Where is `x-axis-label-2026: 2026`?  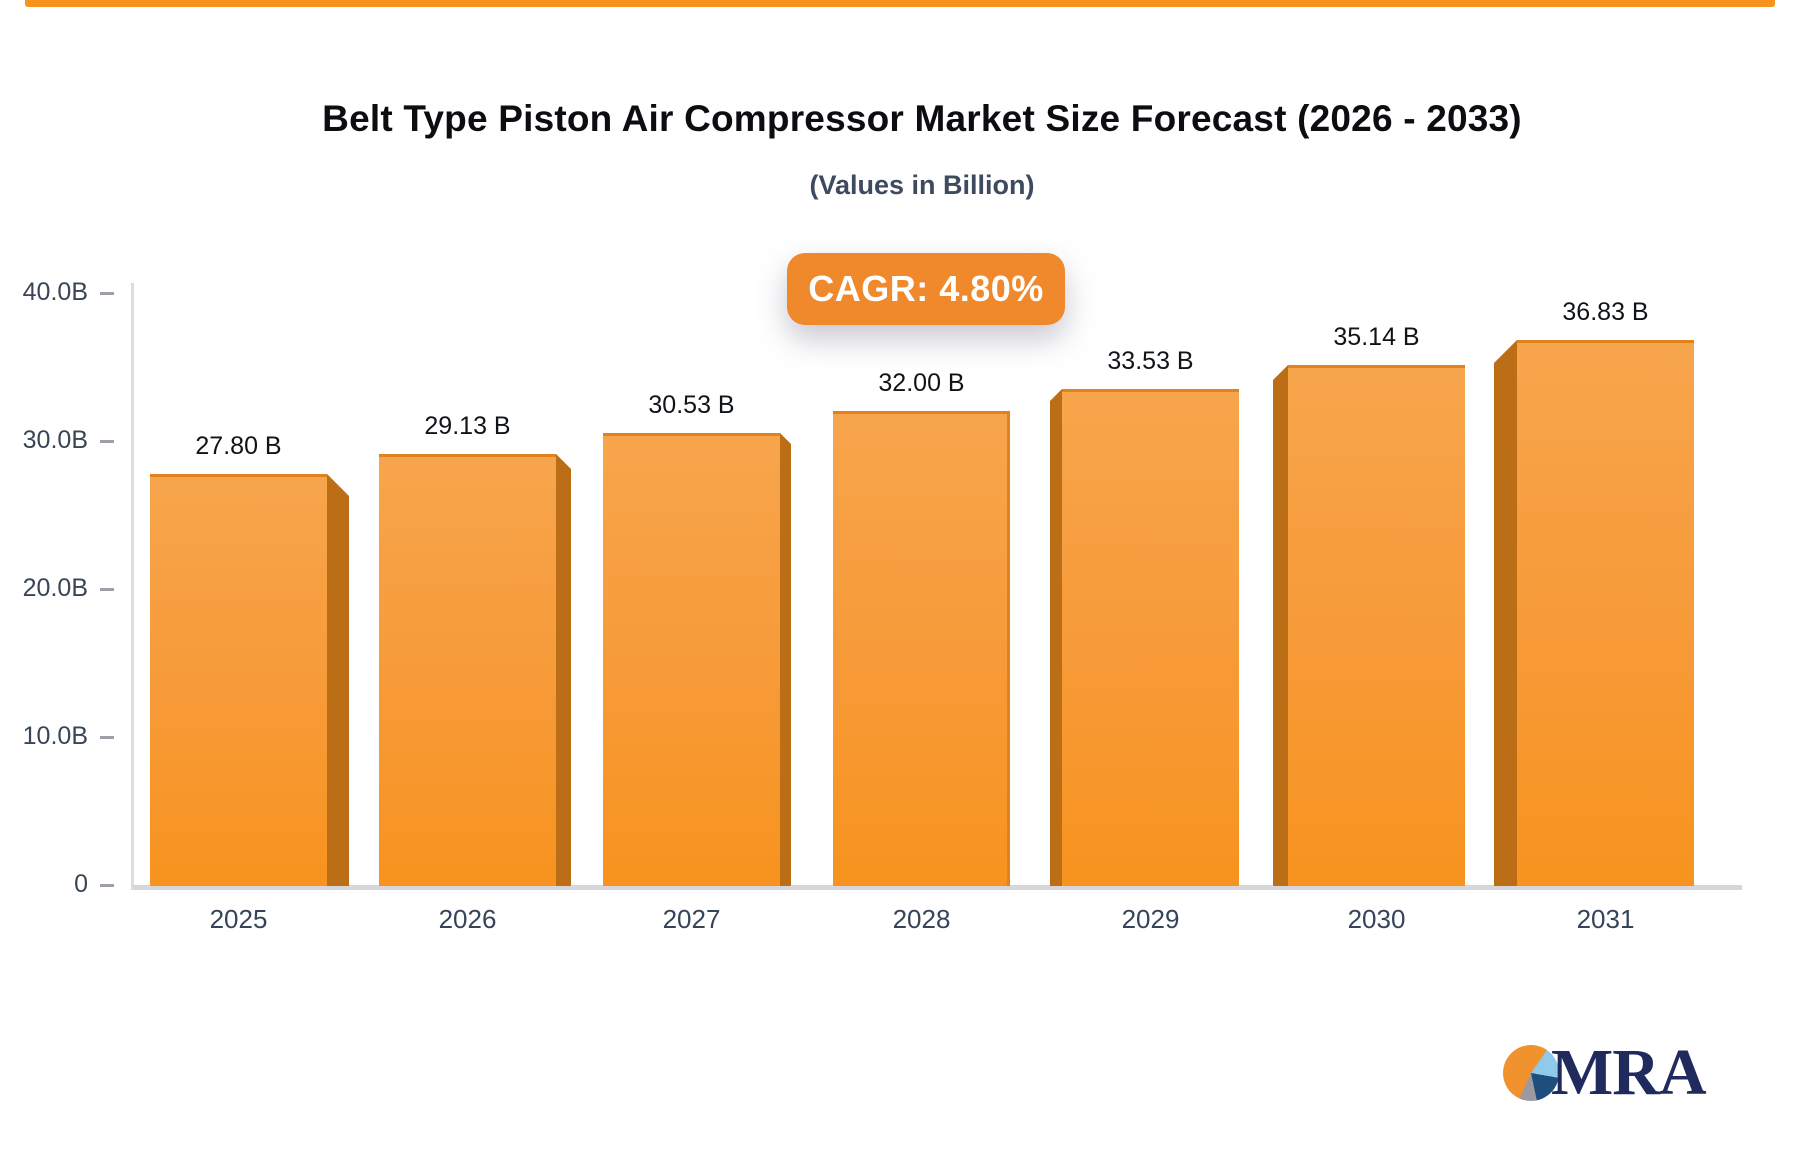
x-axis-label-2026: 2026 is located at coordinates (467, 919).